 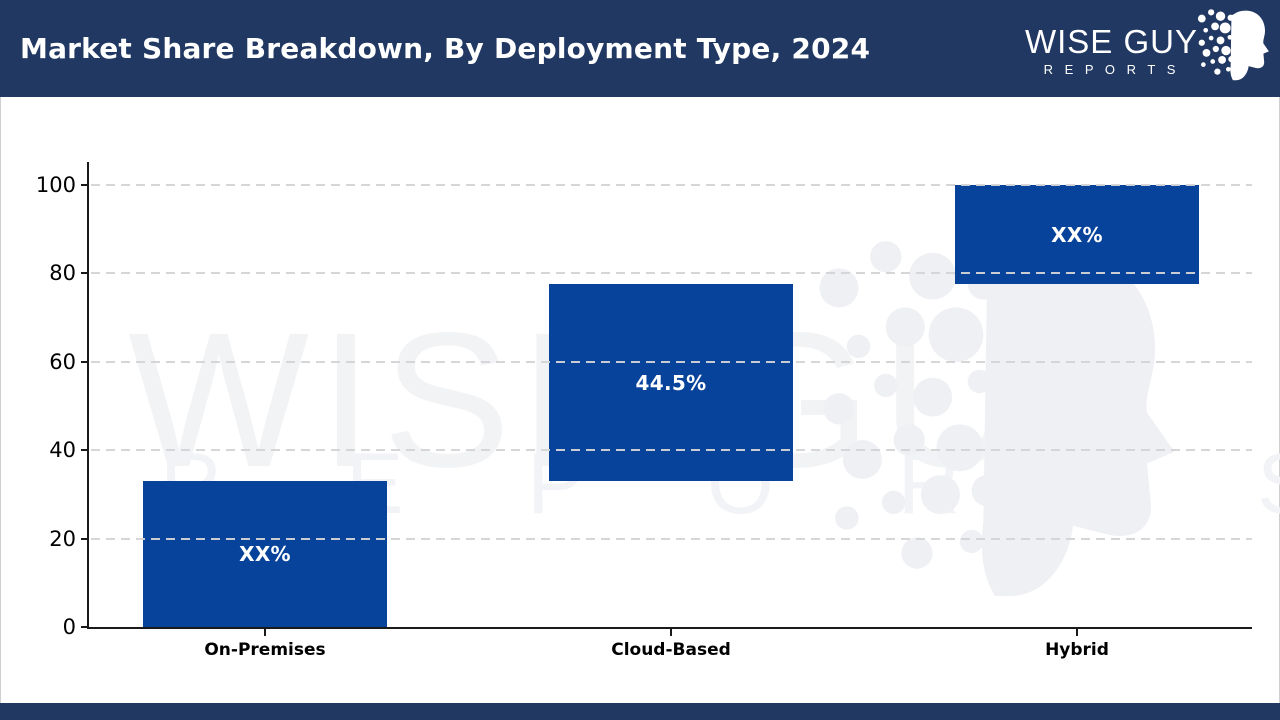 I want to click on wiseguy-face-icon, so click(x=1233, y=44).